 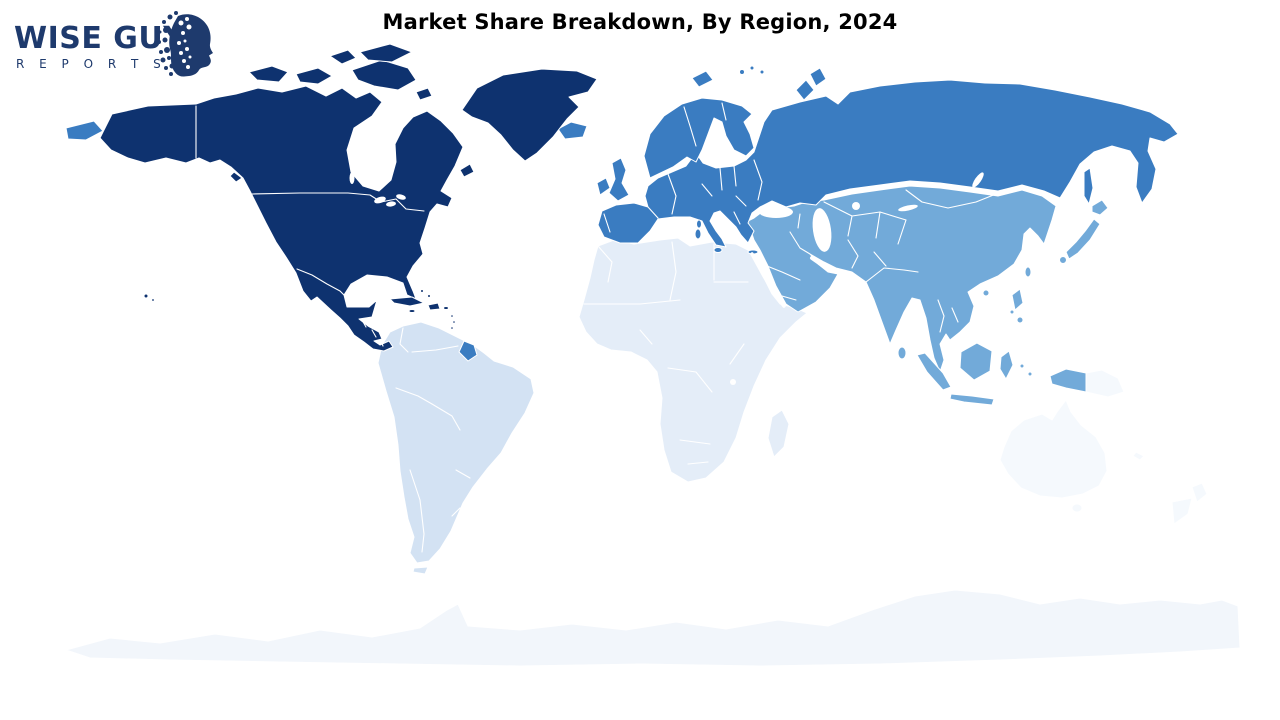 I want to click on logo-graphic: WISE GUY R E P O R T S, so click(x=113, y=44).